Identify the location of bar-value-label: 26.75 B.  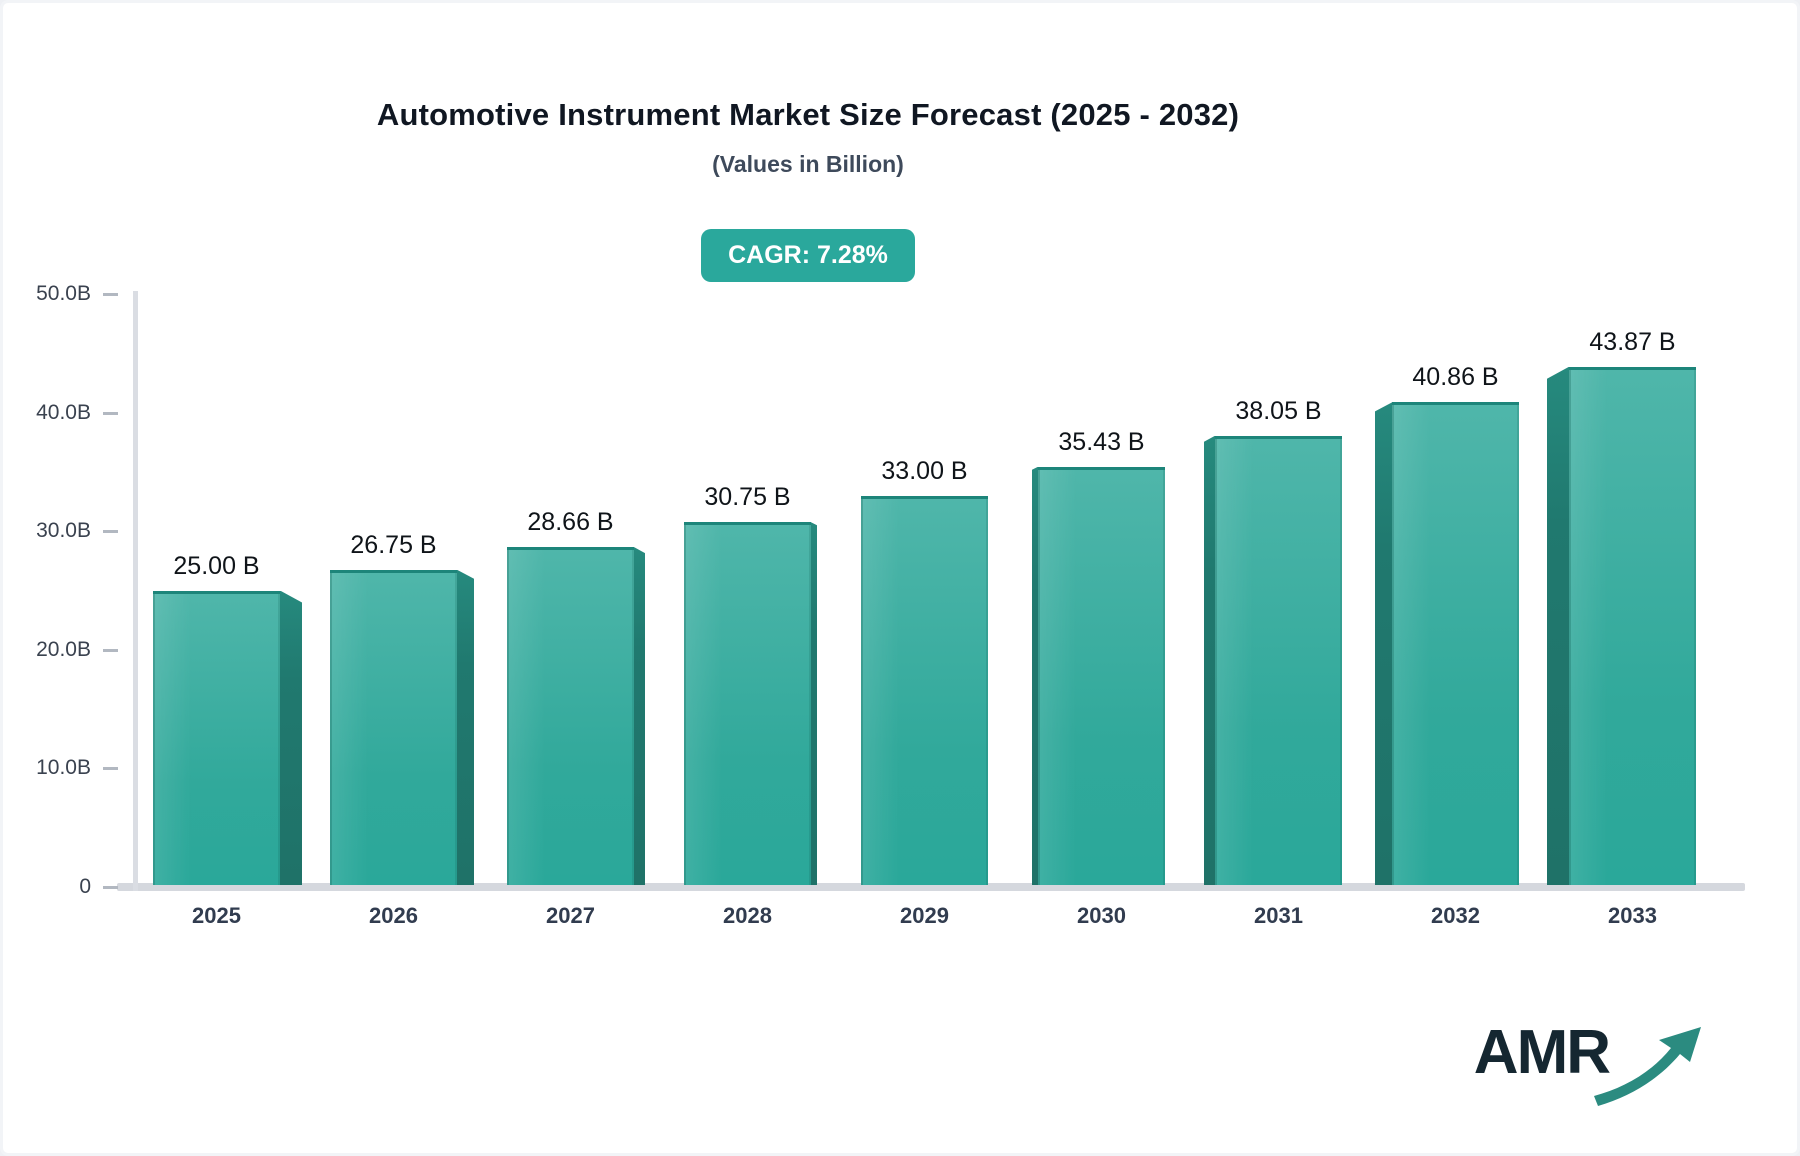
(393, 544).